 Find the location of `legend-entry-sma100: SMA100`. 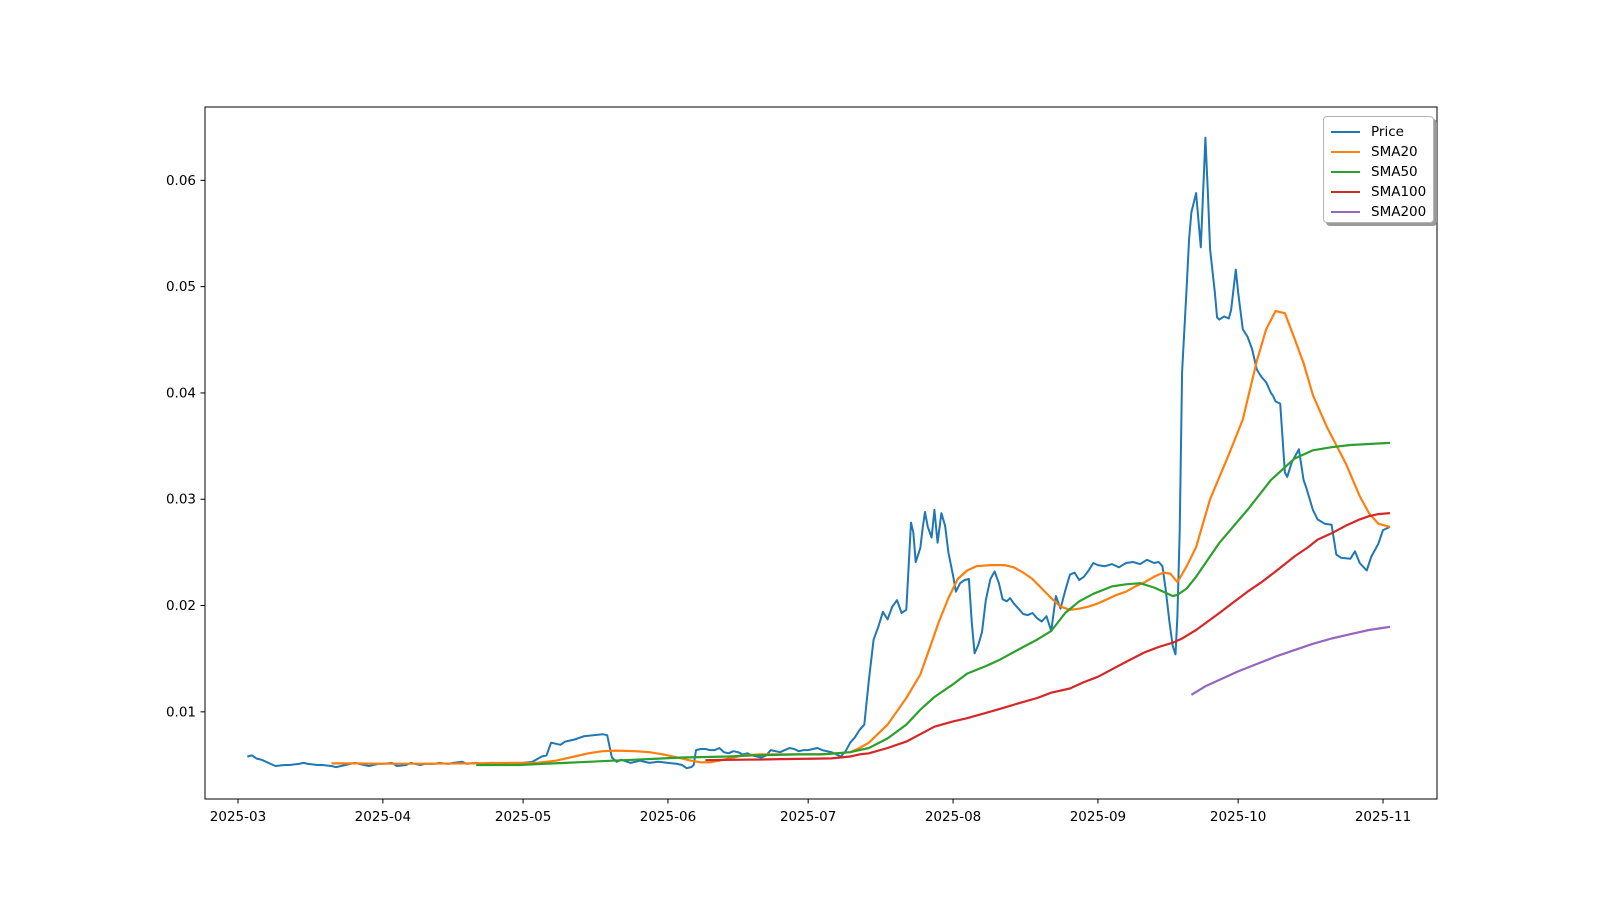

legend-entry-sma100: SMA100 is located at coordinates (1378, 192).